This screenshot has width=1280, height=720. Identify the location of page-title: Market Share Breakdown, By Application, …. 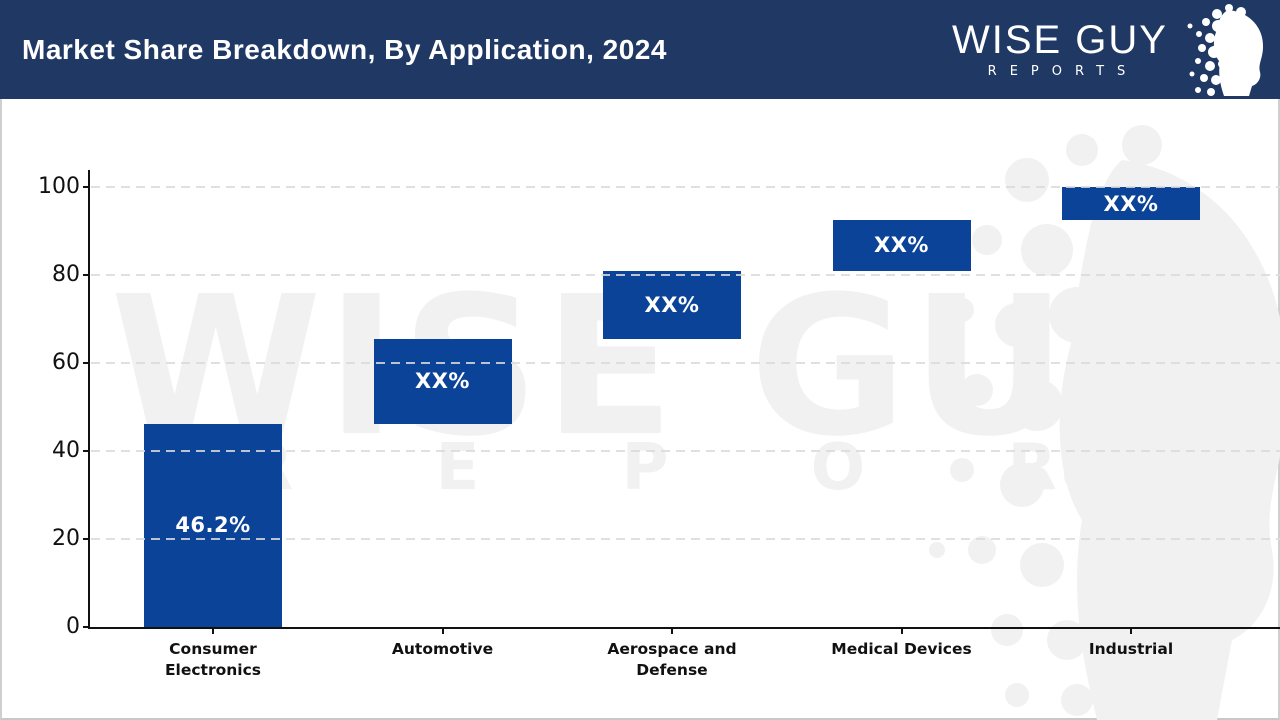
(344, 49).